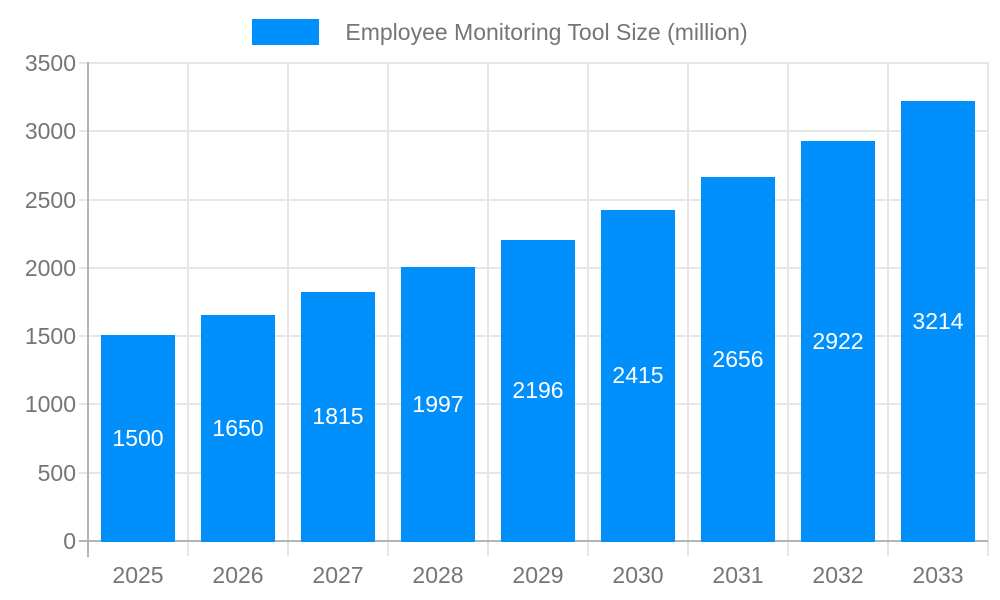 The width and height of the screenshot is (1000, 600). I want to click on y-tick-label: 1500, so click(50, 336).